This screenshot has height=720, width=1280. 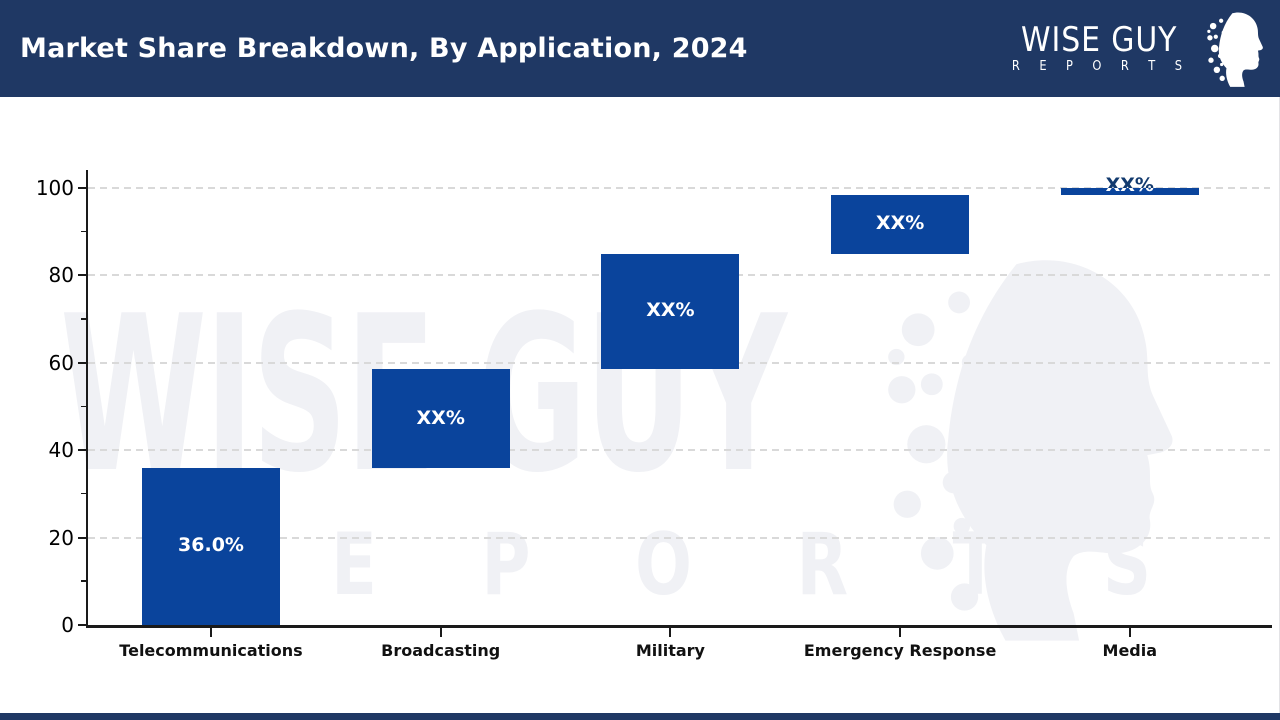 I want to click on bar-label-emergency-response: XX%, so click(x=900, y=223).